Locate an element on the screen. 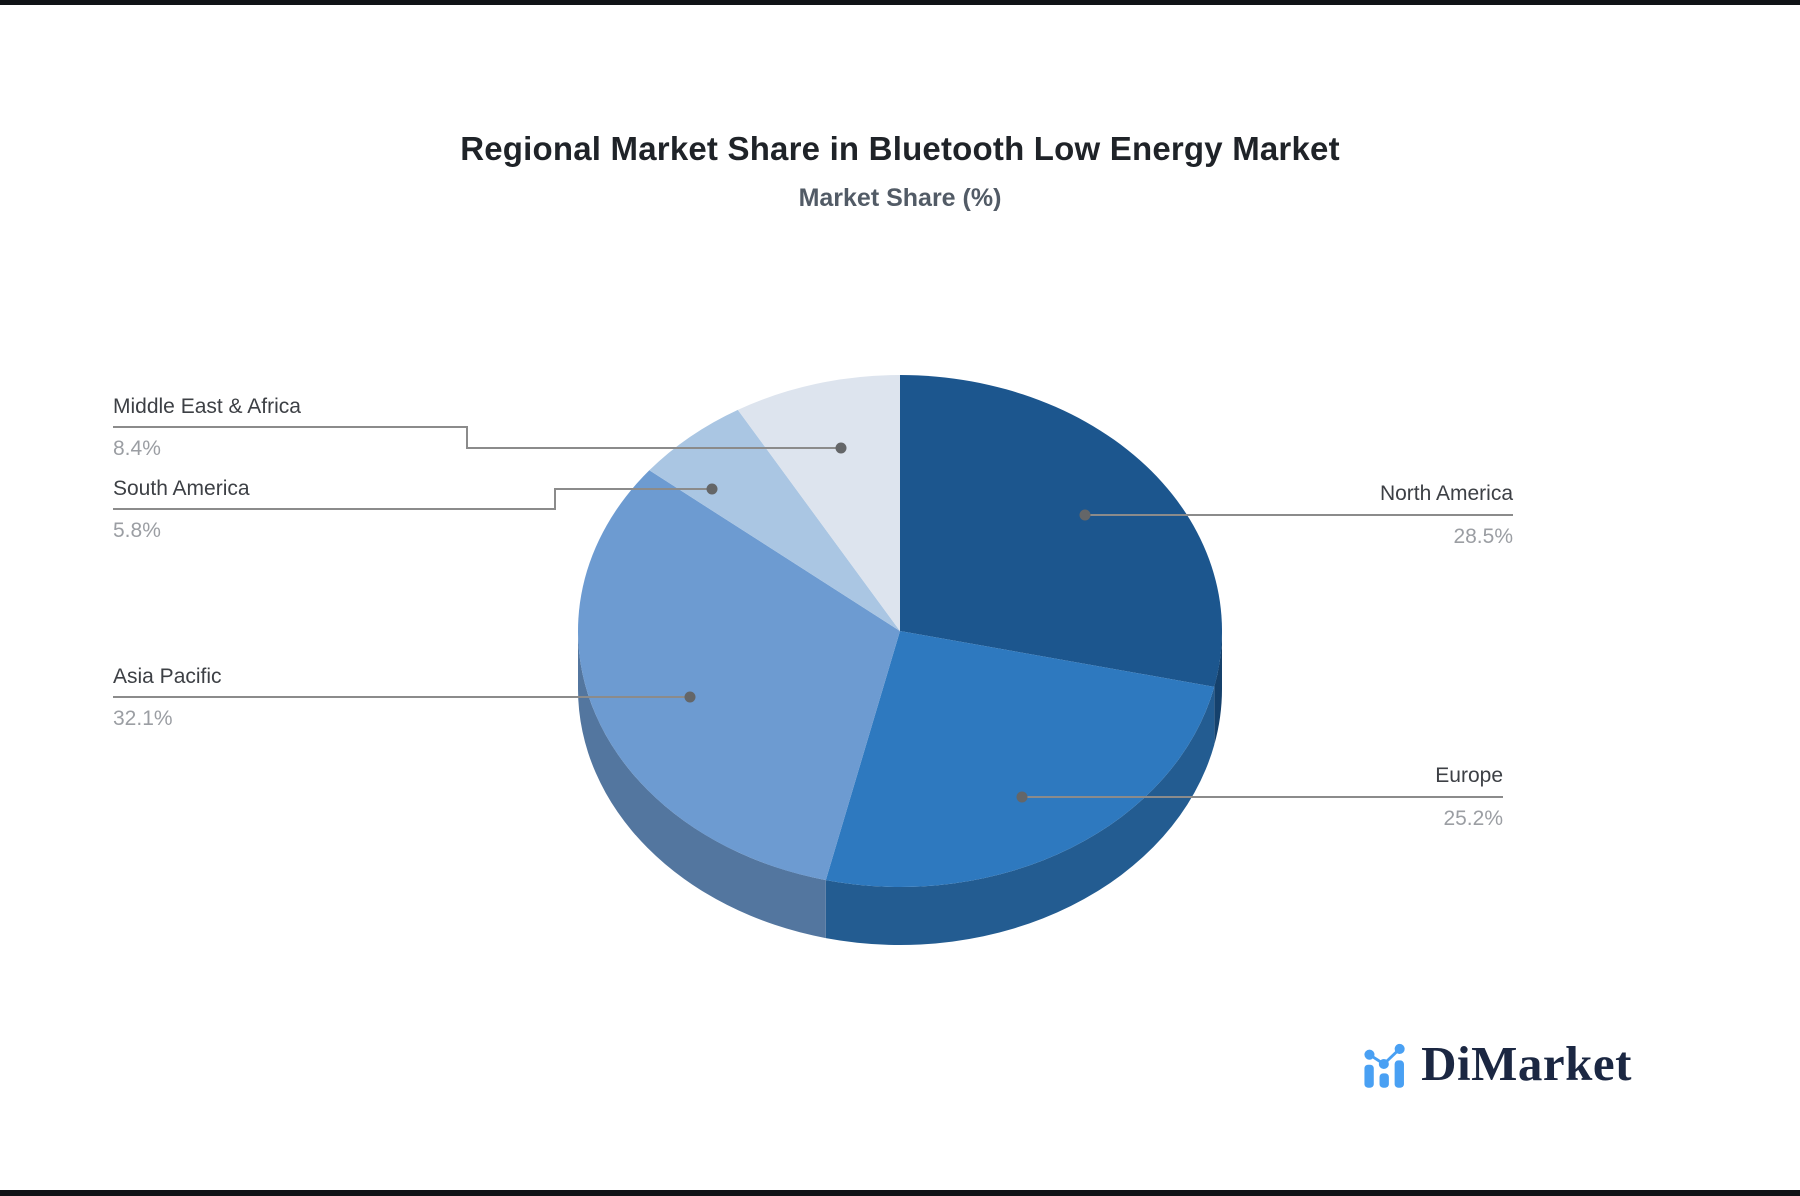 The image size is (1800, 1196). leader-line-south-america is located at coordinates (412, 499).